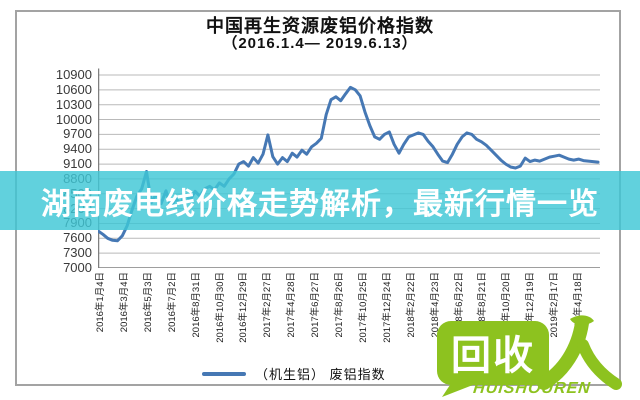 The width and height of the screenshot is (640, 400). Describe the element at coordinates (73, 104) in the screenshot. I see `y-tick-label: 10300` at that location.